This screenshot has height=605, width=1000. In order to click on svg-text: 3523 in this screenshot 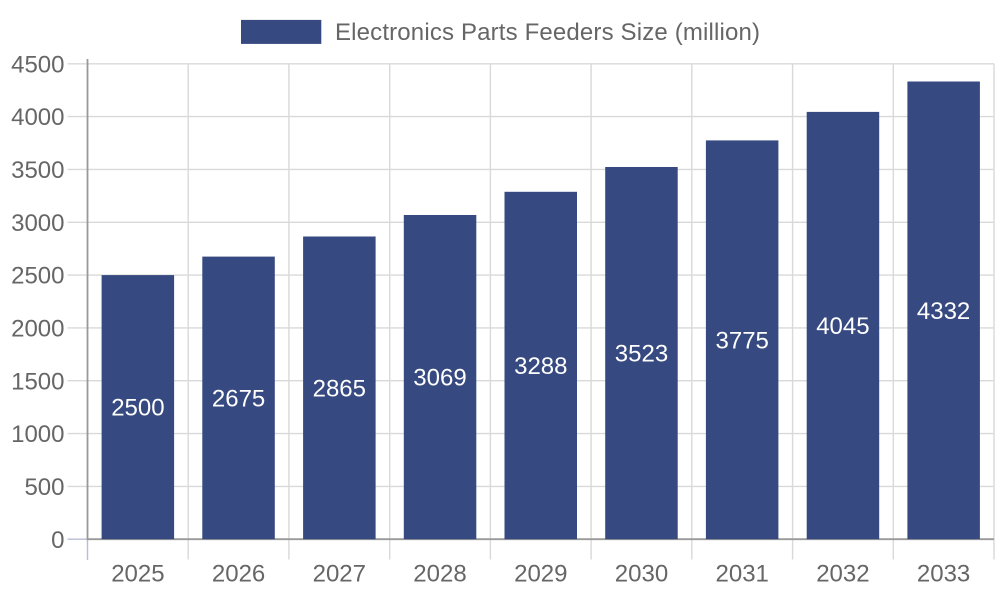, I will do `click(641, 354)`.